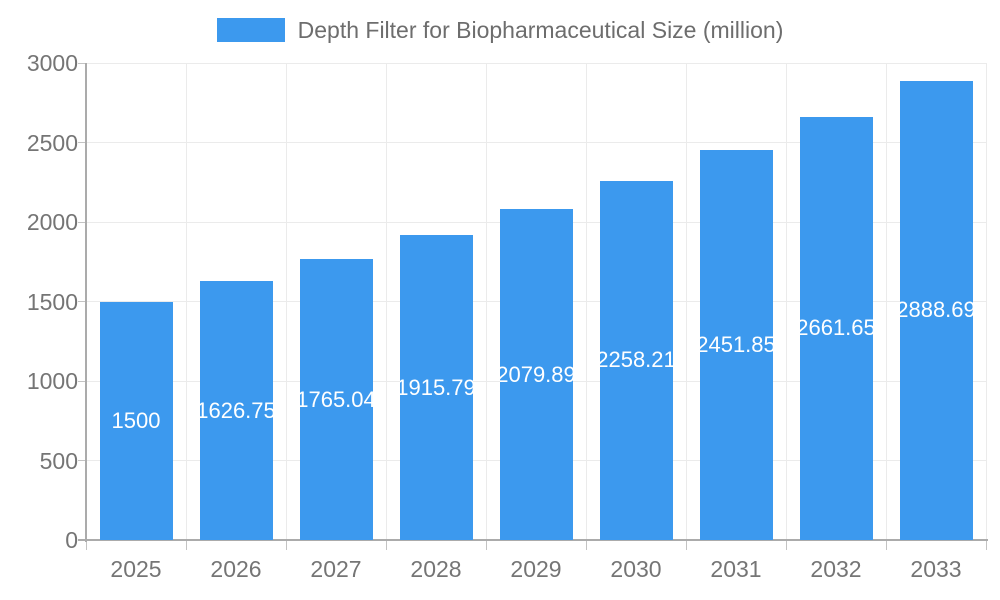 Image resolution: width=1000 pixels, height=600 pixels. What do you see at coordinates (736, 569) in the screenshot?
I see `x-axis-category-label: 2031` at bounding box center [736, 569].